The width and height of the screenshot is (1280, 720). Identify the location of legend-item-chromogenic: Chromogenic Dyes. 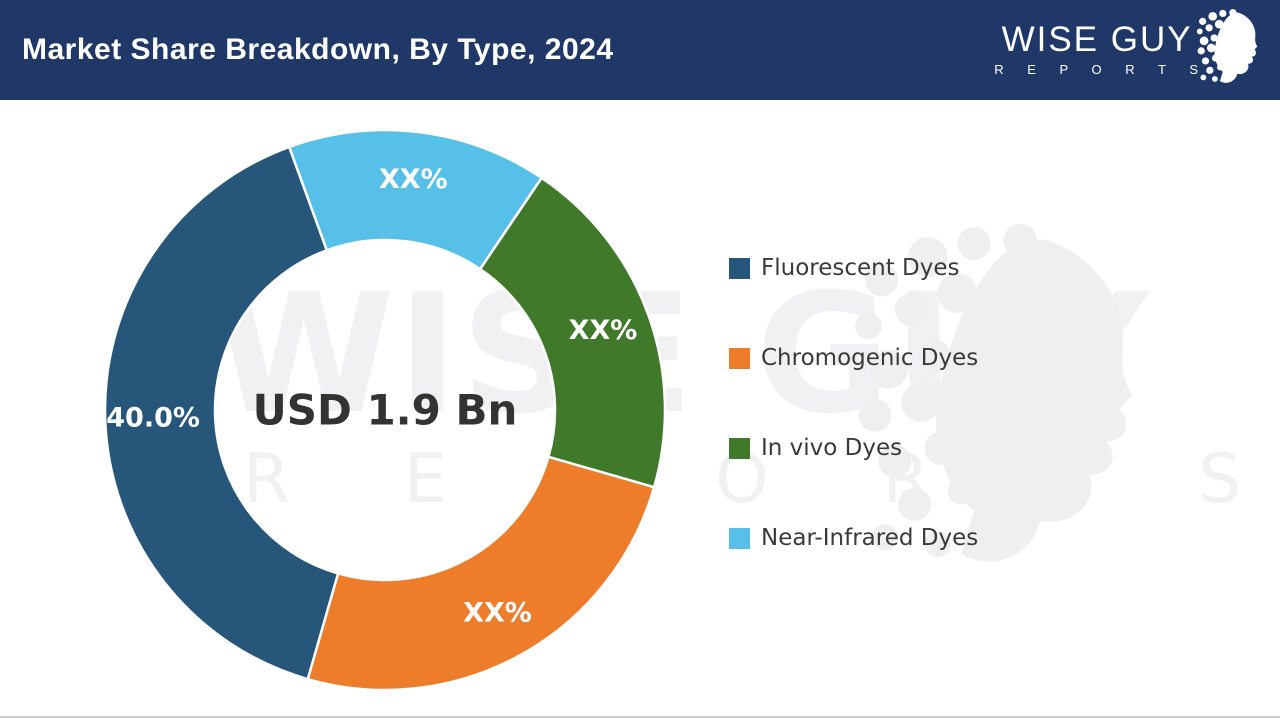
(853, 358).